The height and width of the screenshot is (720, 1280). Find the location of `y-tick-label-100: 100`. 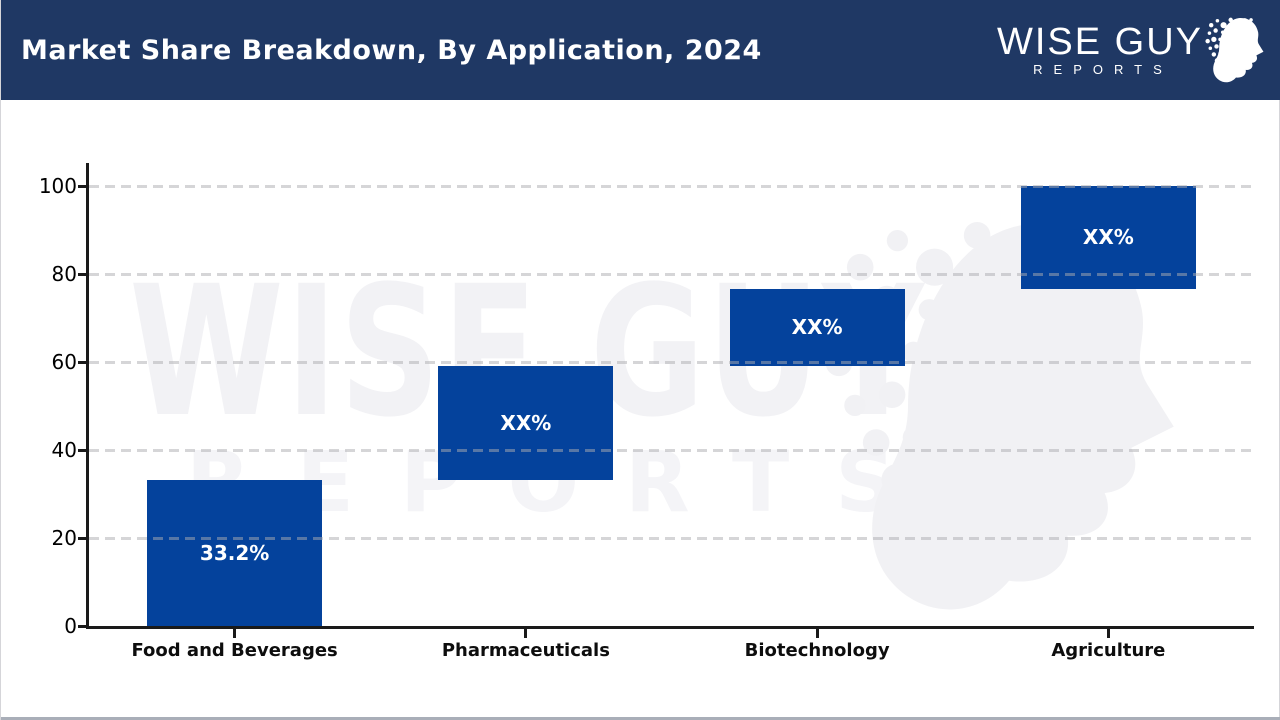

y-tick-label-100: 100 is located at coordinates (57, 186).